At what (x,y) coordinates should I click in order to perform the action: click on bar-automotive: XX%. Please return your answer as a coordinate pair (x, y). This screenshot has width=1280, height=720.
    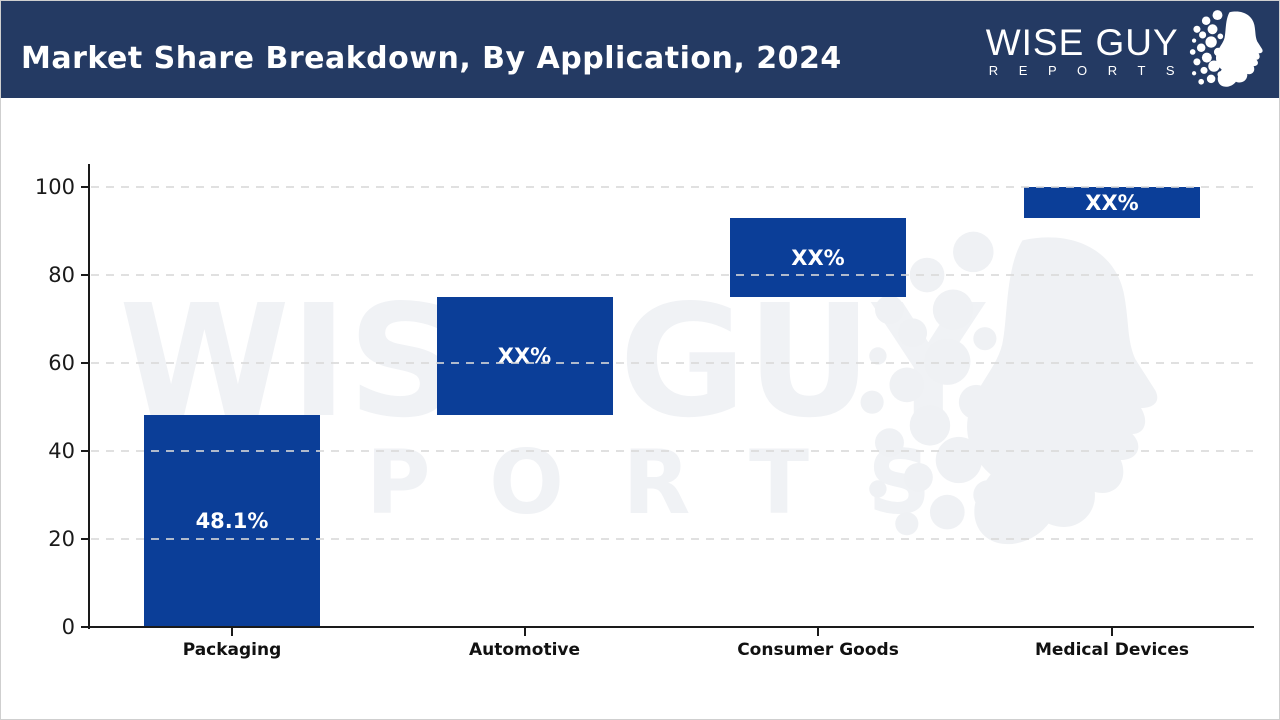
    Looking at the image, I should click on (524, 356).